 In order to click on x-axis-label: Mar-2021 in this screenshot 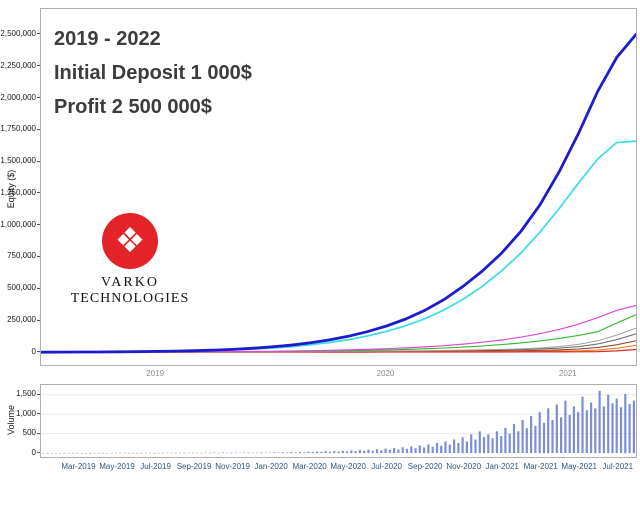, I will do `click(540, 466)`.